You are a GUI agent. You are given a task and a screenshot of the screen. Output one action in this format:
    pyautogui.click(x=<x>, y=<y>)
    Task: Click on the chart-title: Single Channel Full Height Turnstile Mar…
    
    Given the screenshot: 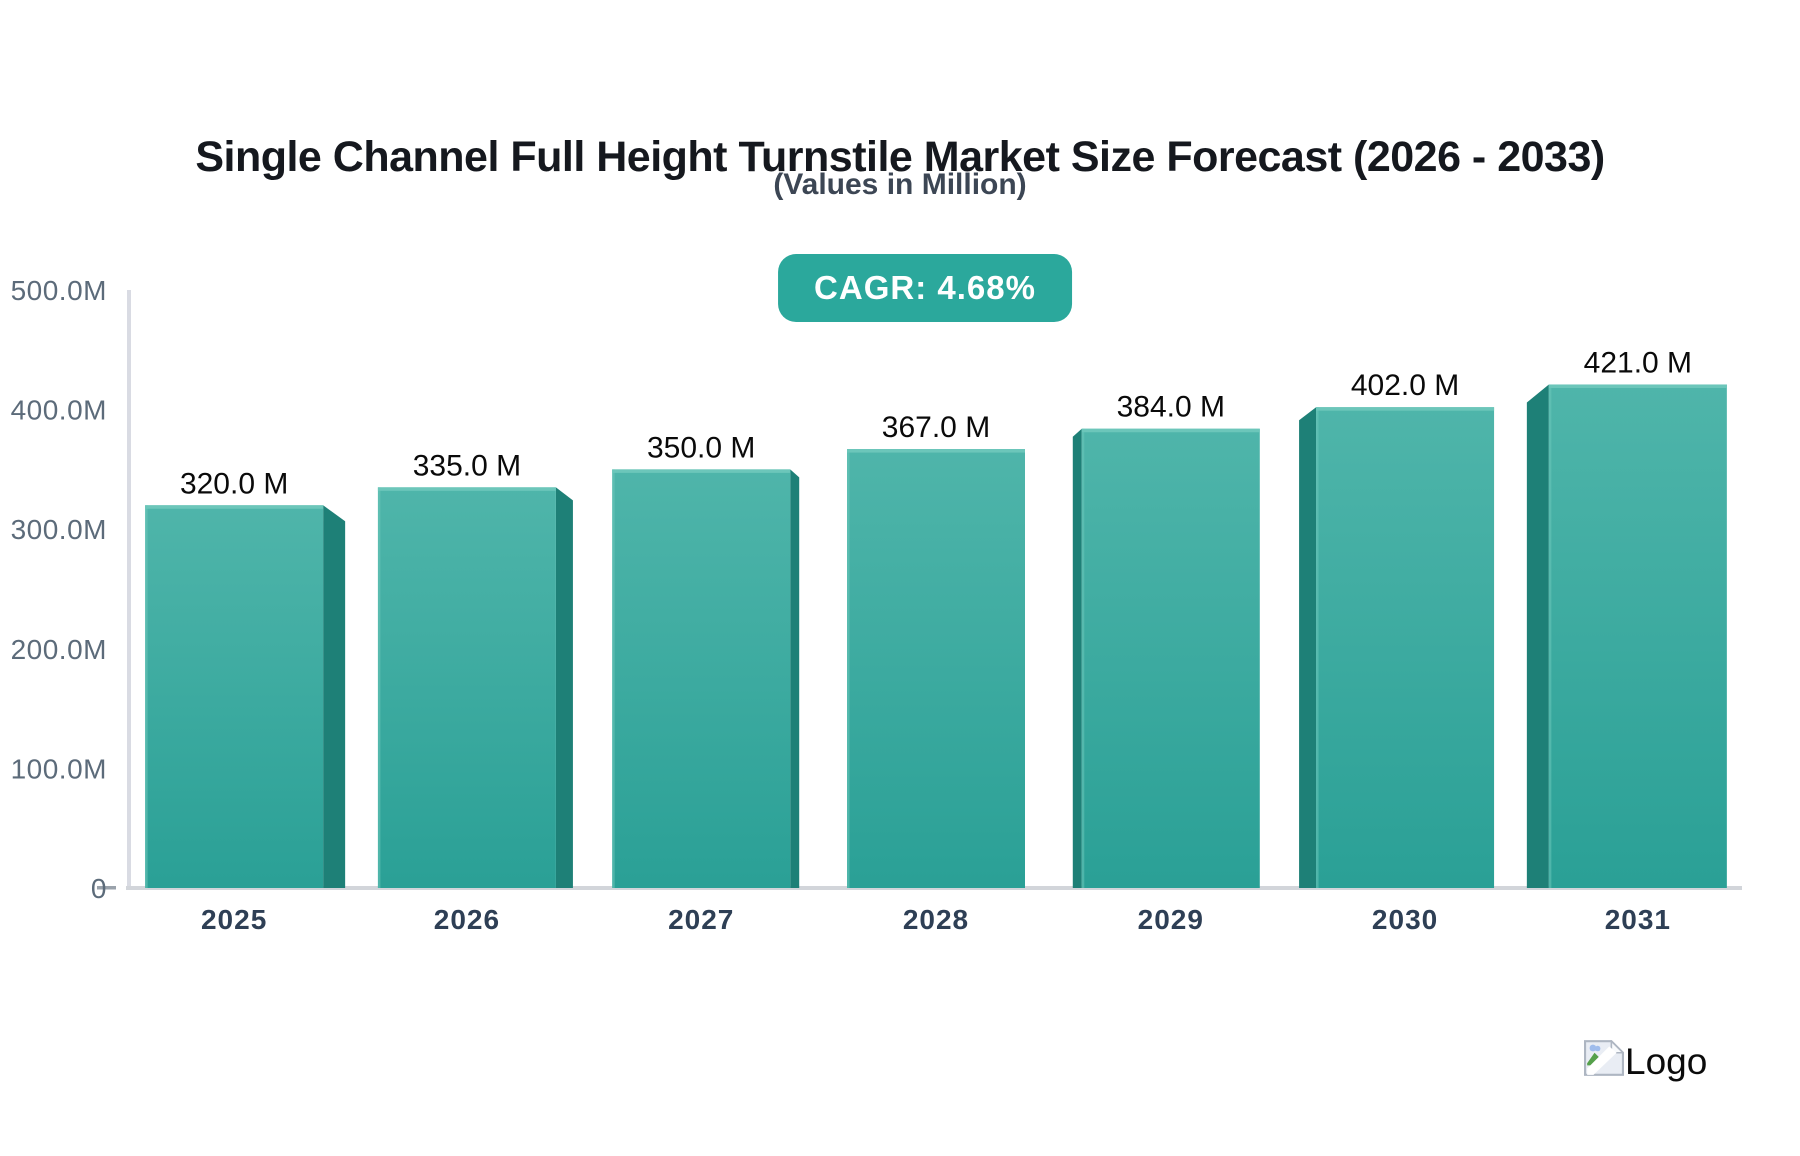 What is the action you would take?
    pyautogui.click(x=900, y=156)
    